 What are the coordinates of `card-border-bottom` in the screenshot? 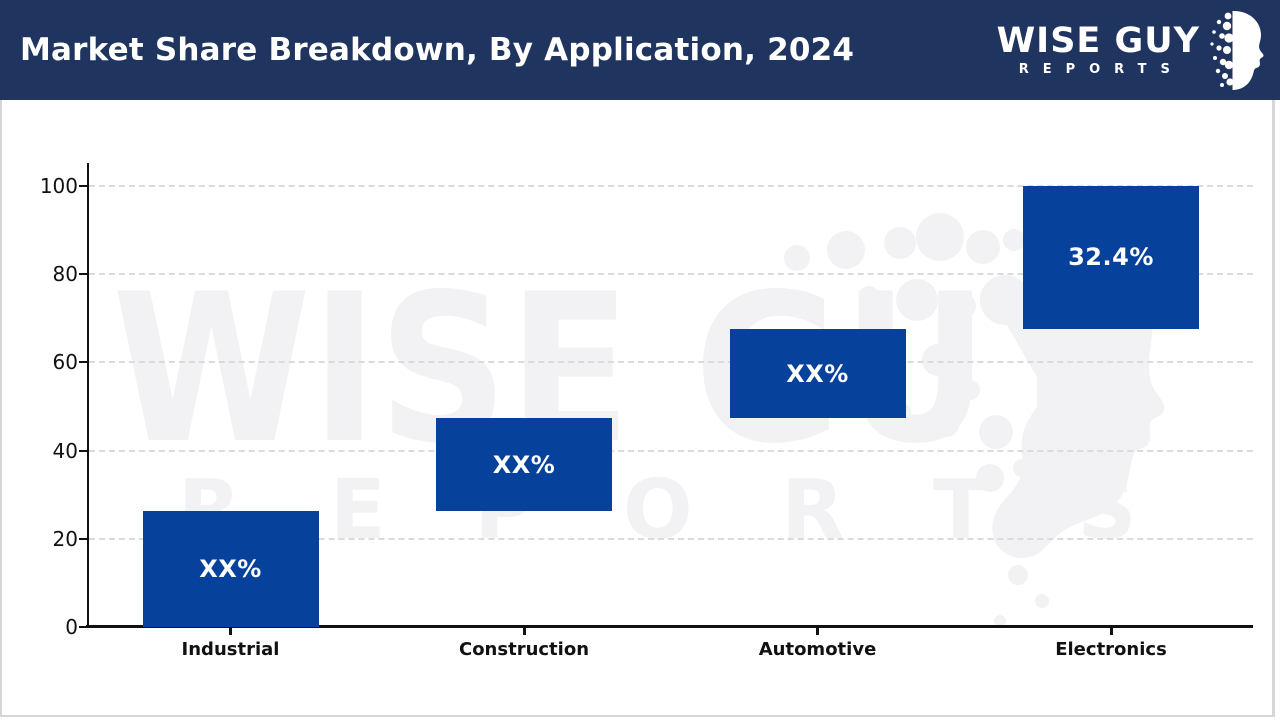 It's located at (637, 716).